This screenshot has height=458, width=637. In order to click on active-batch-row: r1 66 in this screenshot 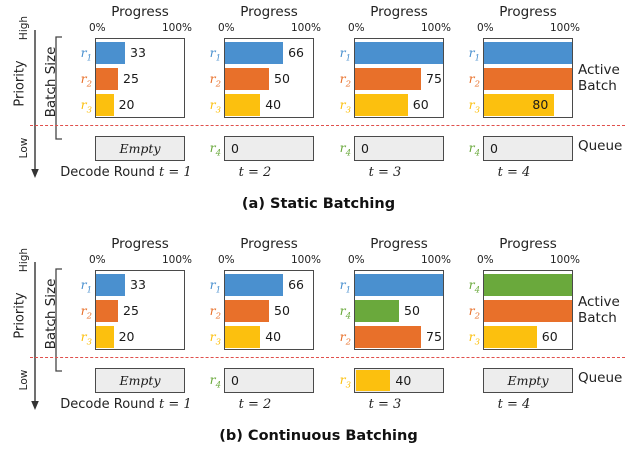, I will do `click(255, 53)`.